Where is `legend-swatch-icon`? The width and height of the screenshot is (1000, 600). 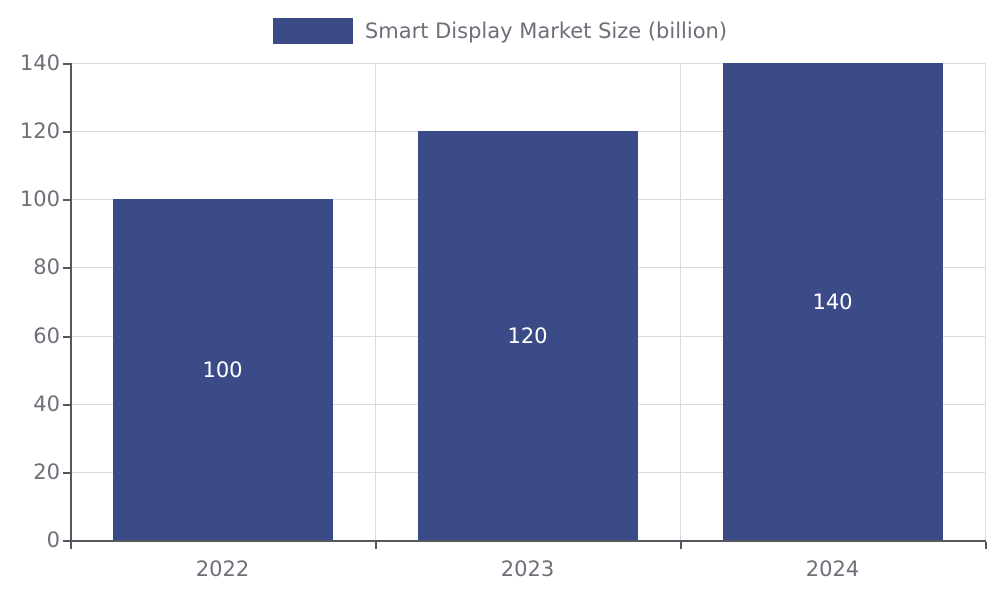
legend-swatch-icon is located at coordinates (312, 31).